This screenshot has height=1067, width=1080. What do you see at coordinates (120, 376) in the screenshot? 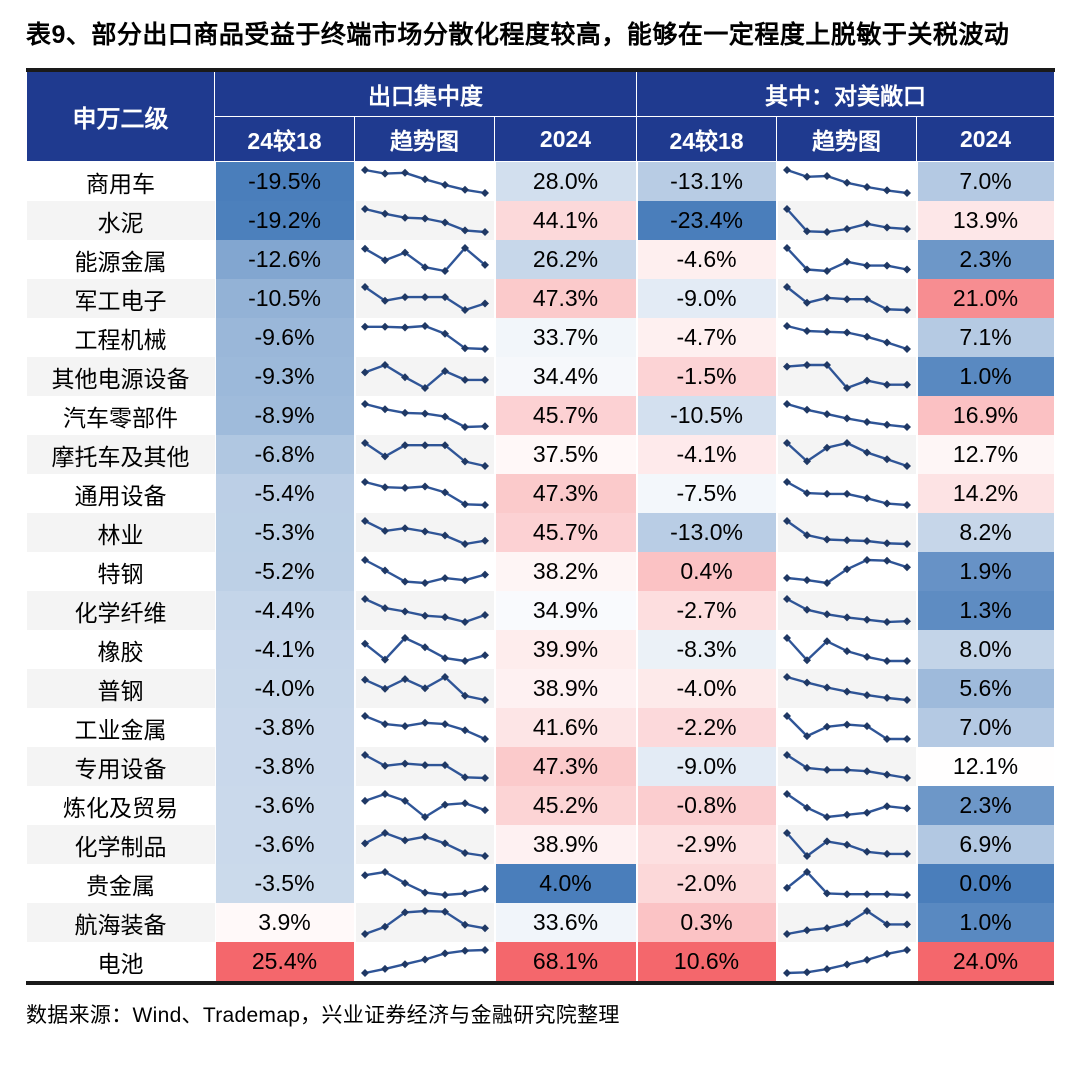
I see `industry-name: 其他电源设备` at bounding box center [120, 376].